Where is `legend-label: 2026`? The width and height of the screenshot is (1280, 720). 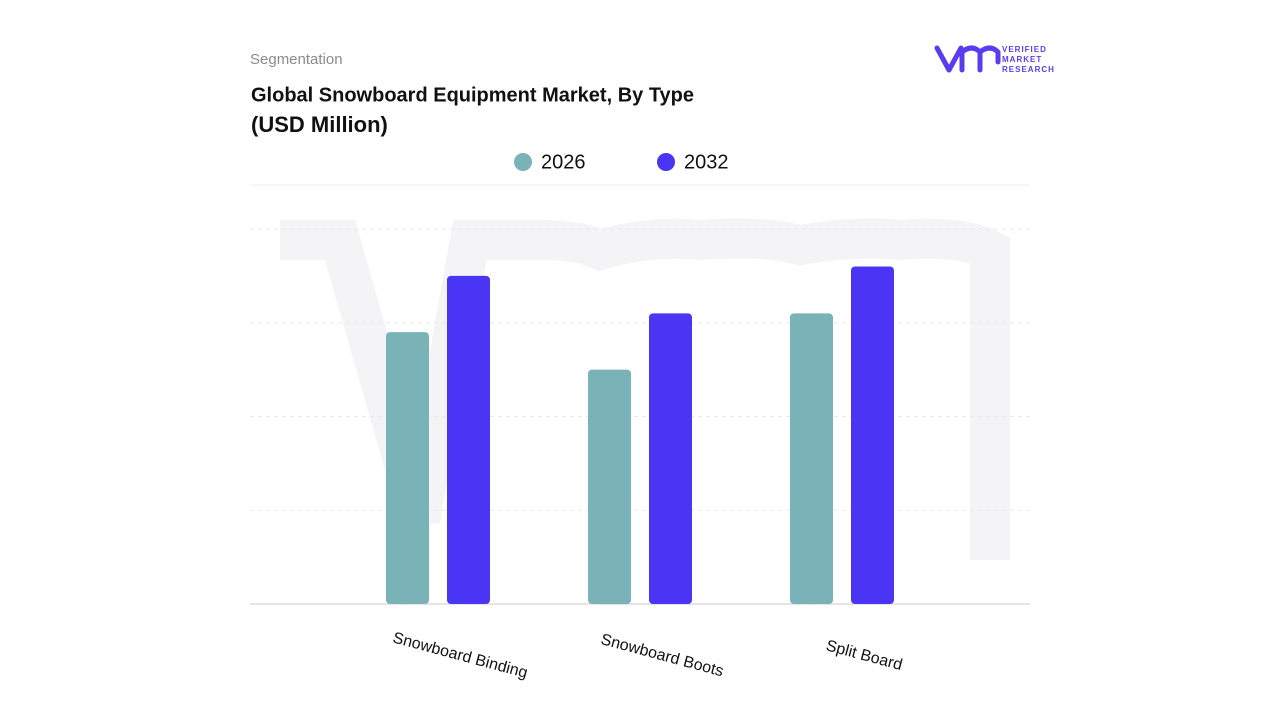
legend-label: 2026 is located at coordinates (563, 162).